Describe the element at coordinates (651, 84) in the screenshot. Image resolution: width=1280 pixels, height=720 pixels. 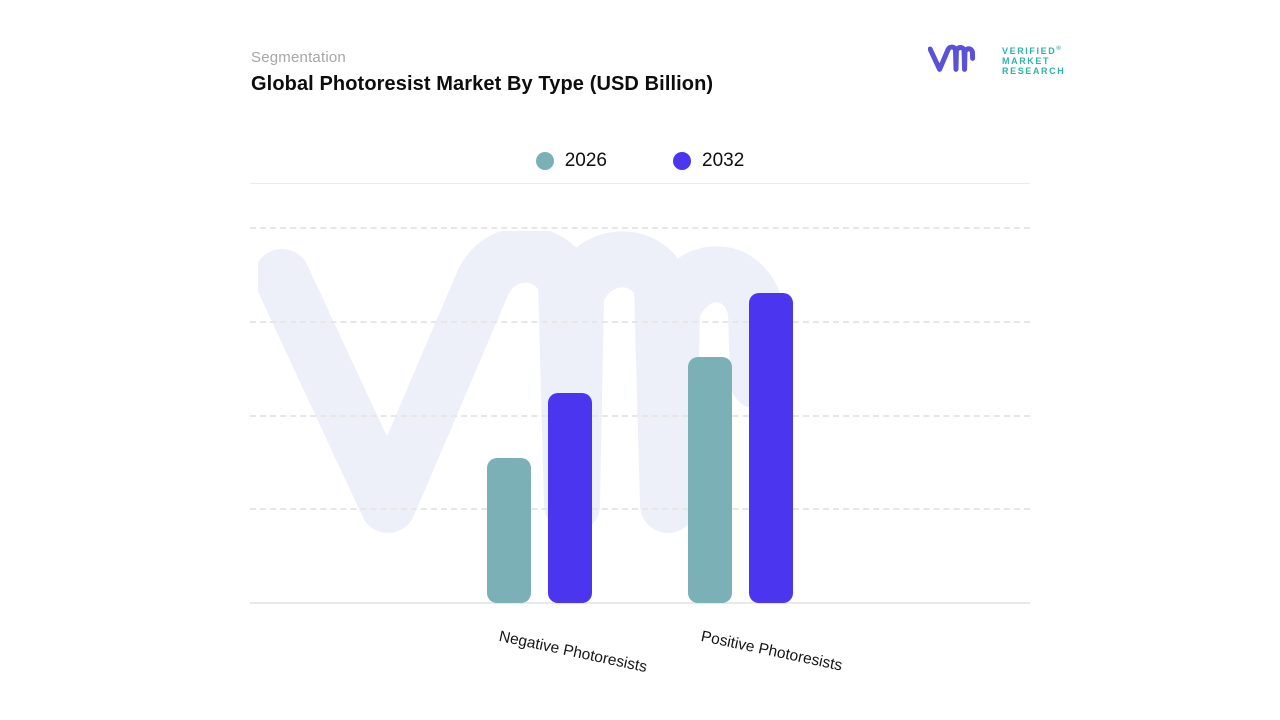
I see `chart-title-unit: (USD Billion)` at that location.